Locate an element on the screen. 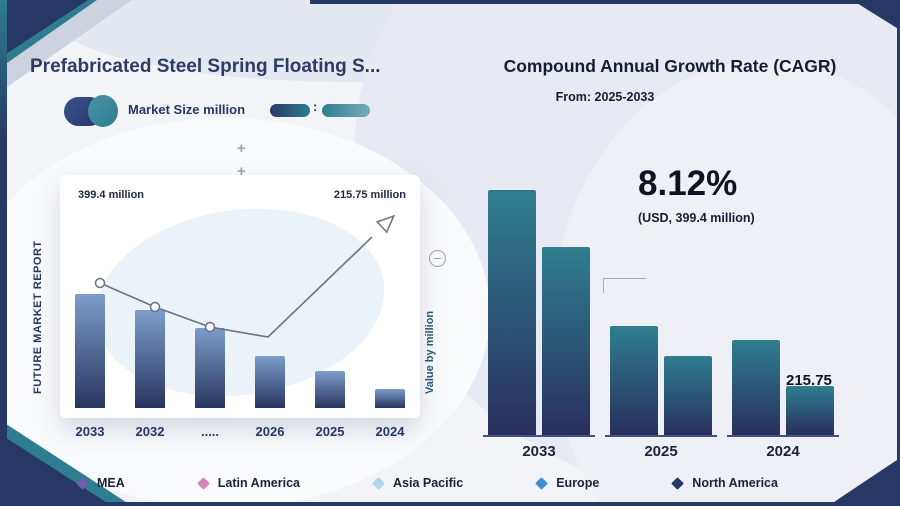 This screenshot has width=900, height=506. cagr-note: (USD, 399.4 million) is located at coordinates (696, 218).